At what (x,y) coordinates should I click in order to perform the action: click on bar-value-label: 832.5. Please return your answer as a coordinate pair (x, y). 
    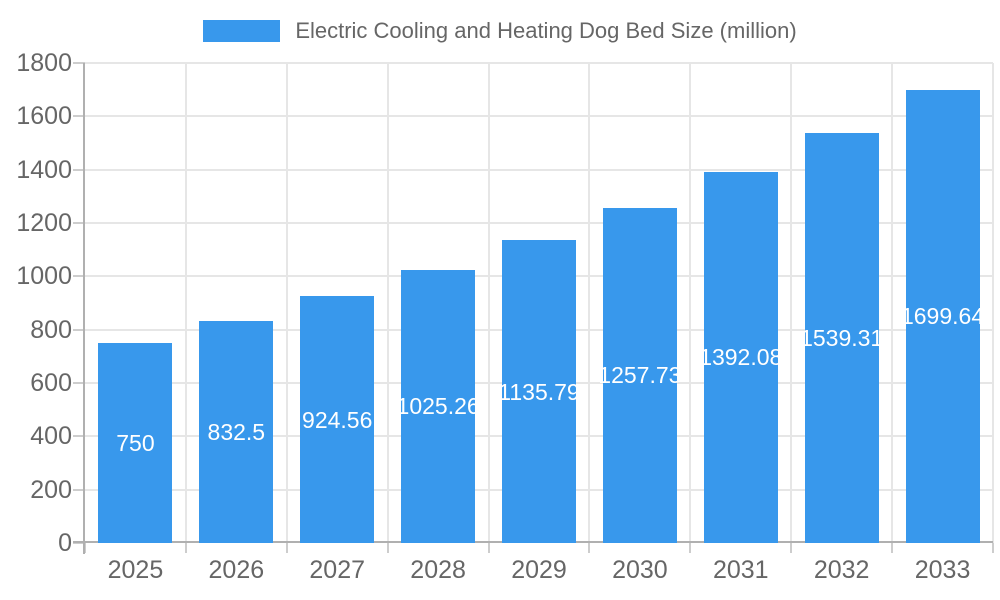
    Looking at the image, I should click on (236, 432).